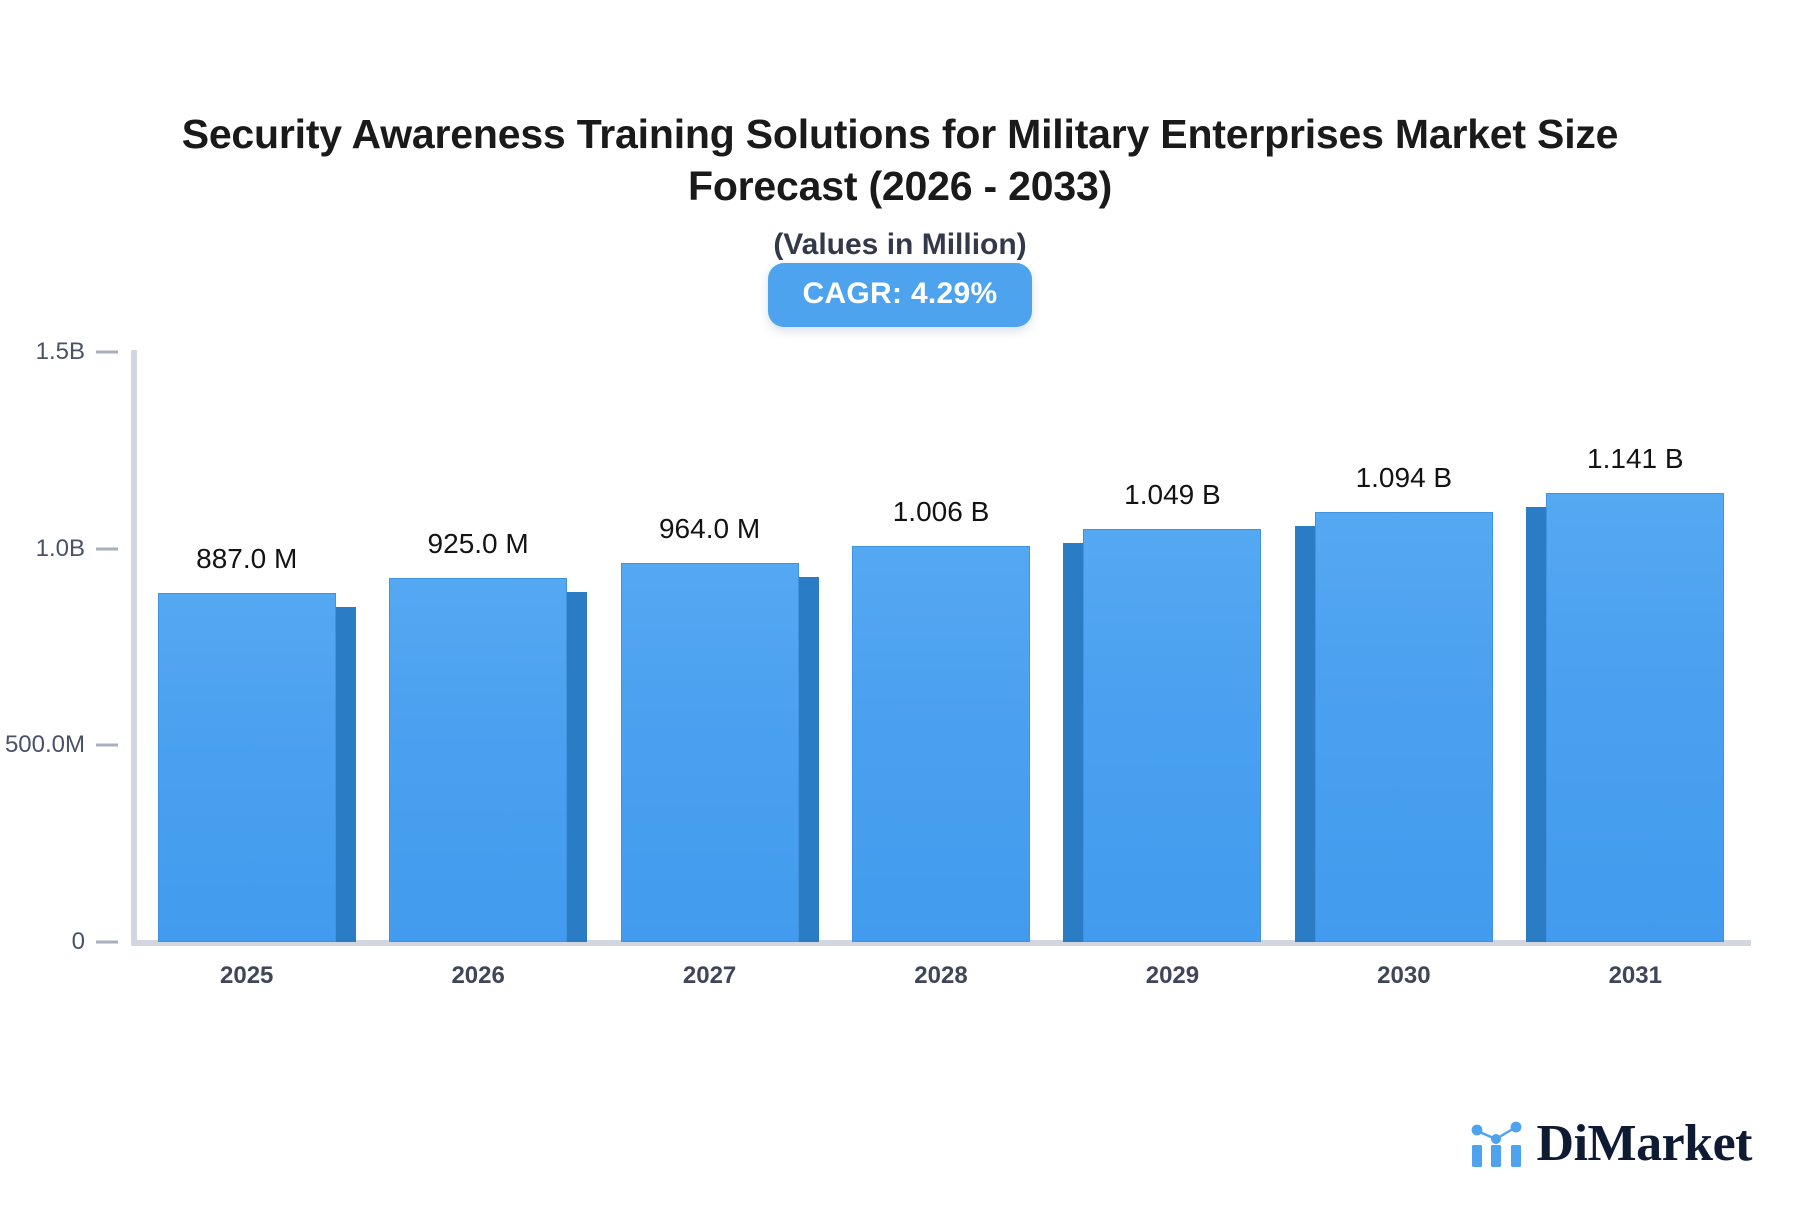  I want to click on bar-value-label: 1.094 B, so click(1404, 477).